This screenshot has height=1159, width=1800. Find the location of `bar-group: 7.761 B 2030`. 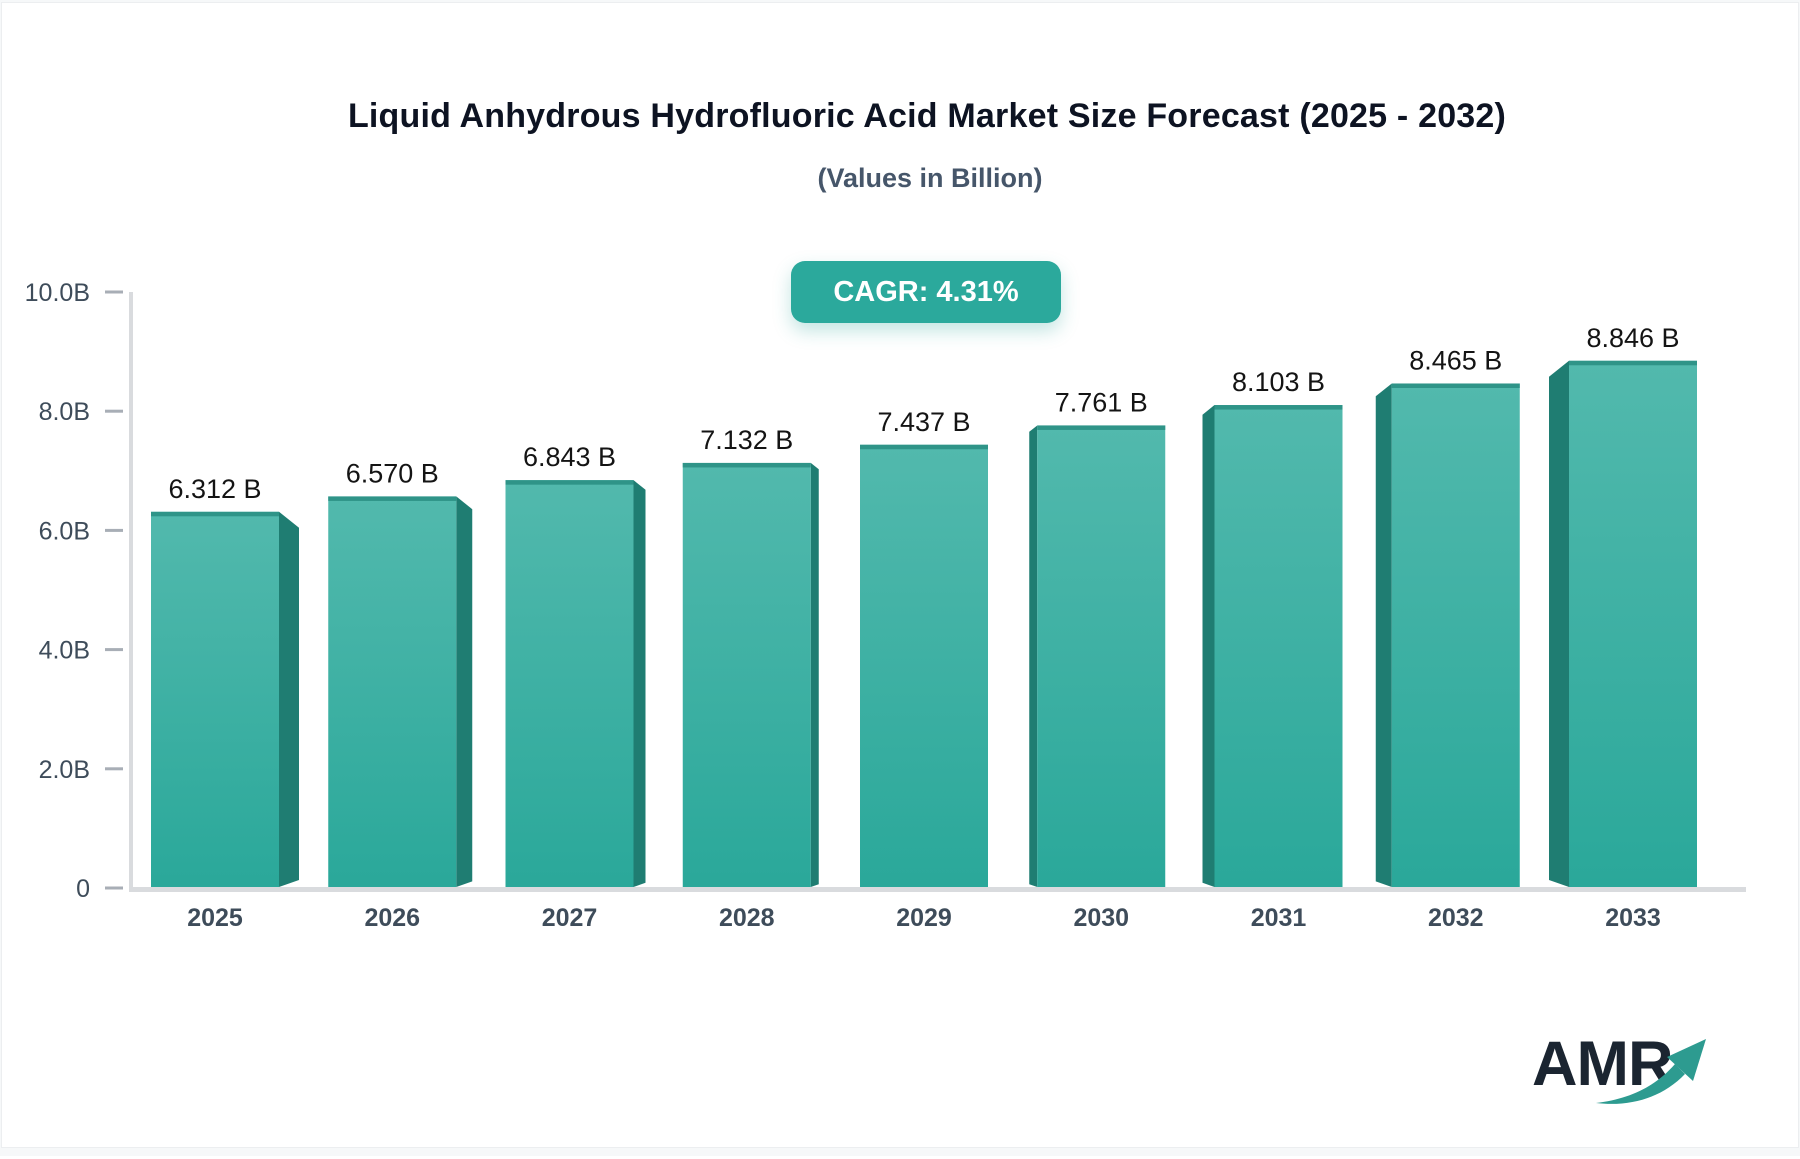

bar-group: 7.761 B 2030 is located at coordinates (1097, 659).